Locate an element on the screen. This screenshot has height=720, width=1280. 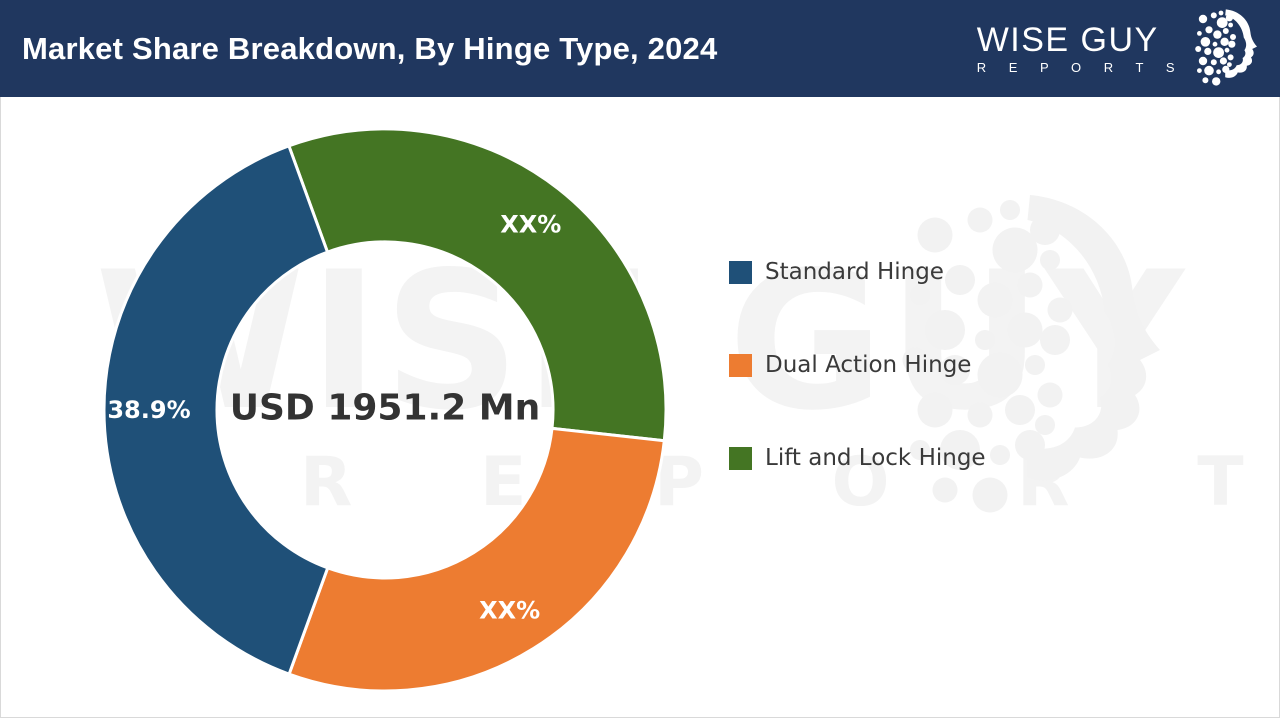
legend-swatch-standard-hinge is located at coordinates (740, 272).